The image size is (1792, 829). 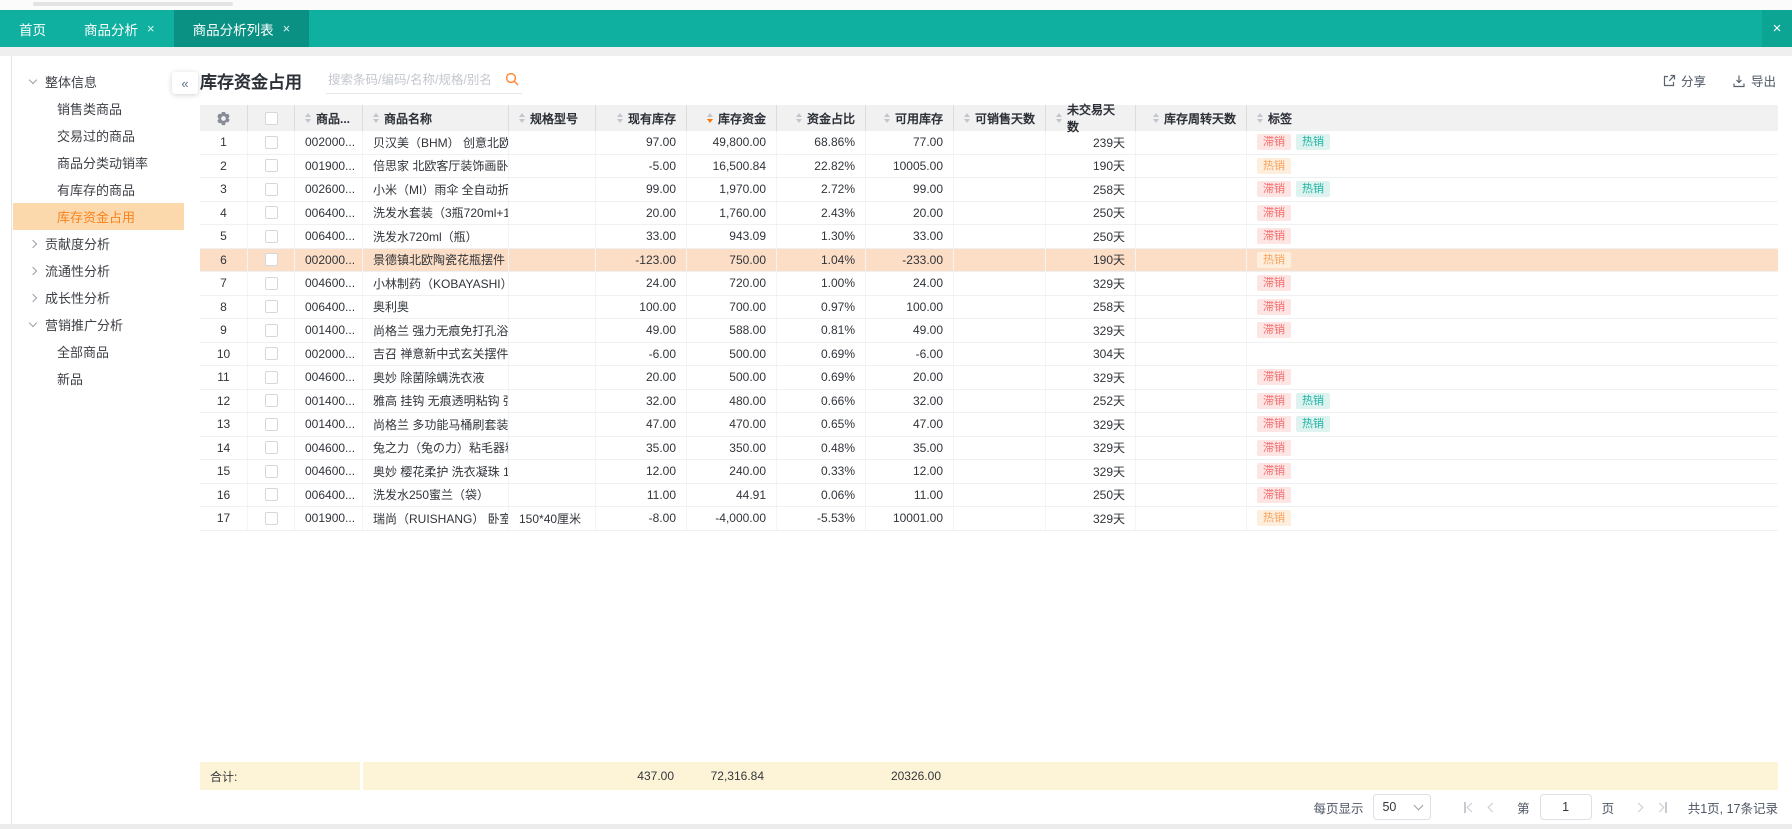 I want to click on cell-idle-days: 329天, so click(x=1091, y=330).